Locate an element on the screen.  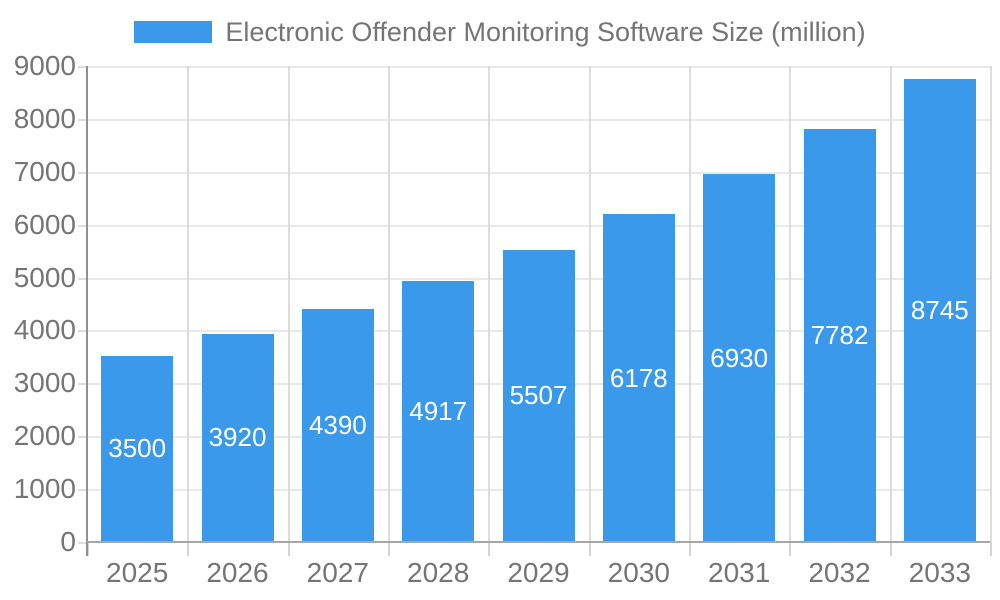
bar-value-label: 3920 is located at coordinates (237, 437).